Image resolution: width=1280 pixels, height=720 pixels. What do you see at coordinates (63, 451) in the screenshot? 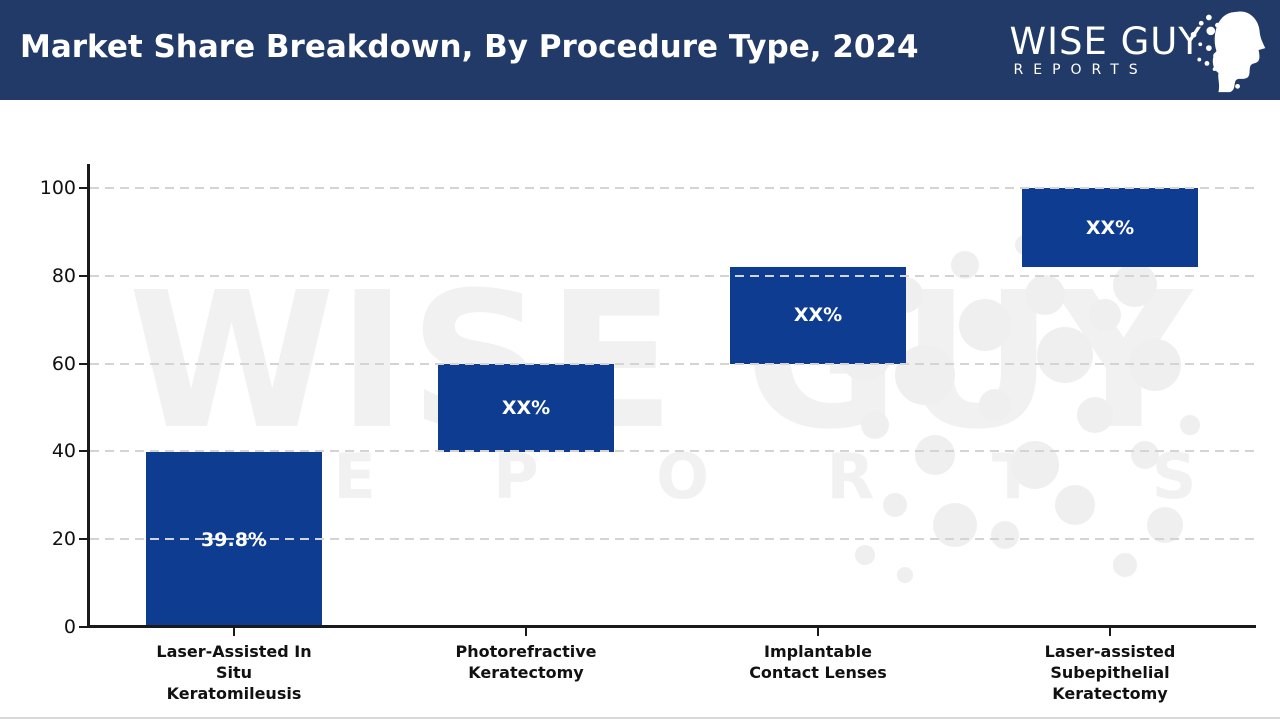
I see `y-tick-label-40: 40` at bounding box center [63, 451].